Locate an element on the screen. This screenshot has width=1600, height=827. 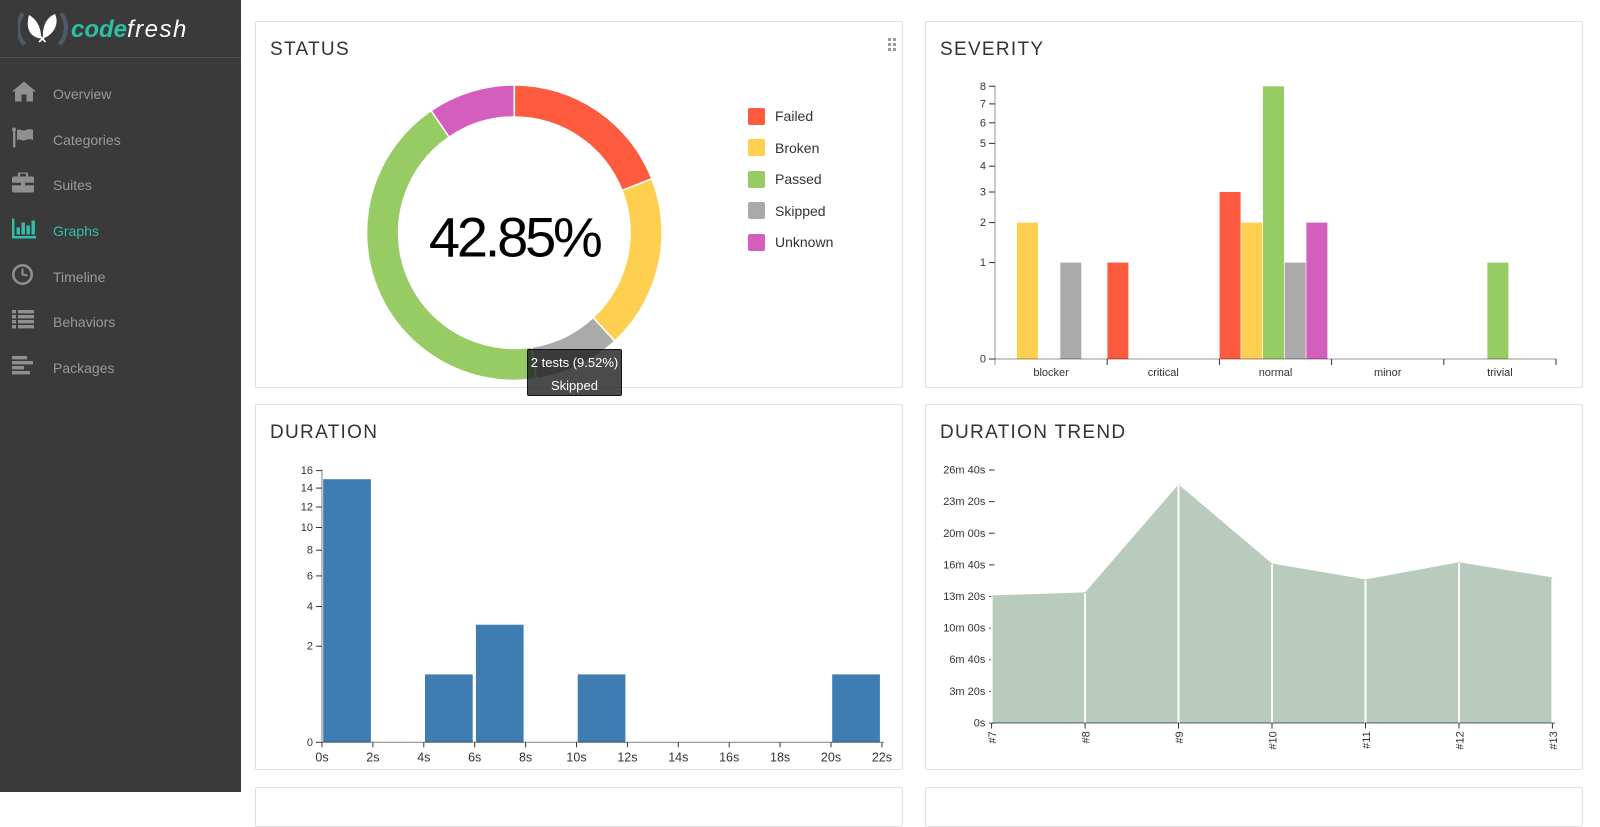
svg-text: 14s is located at coordinates (678, 757).